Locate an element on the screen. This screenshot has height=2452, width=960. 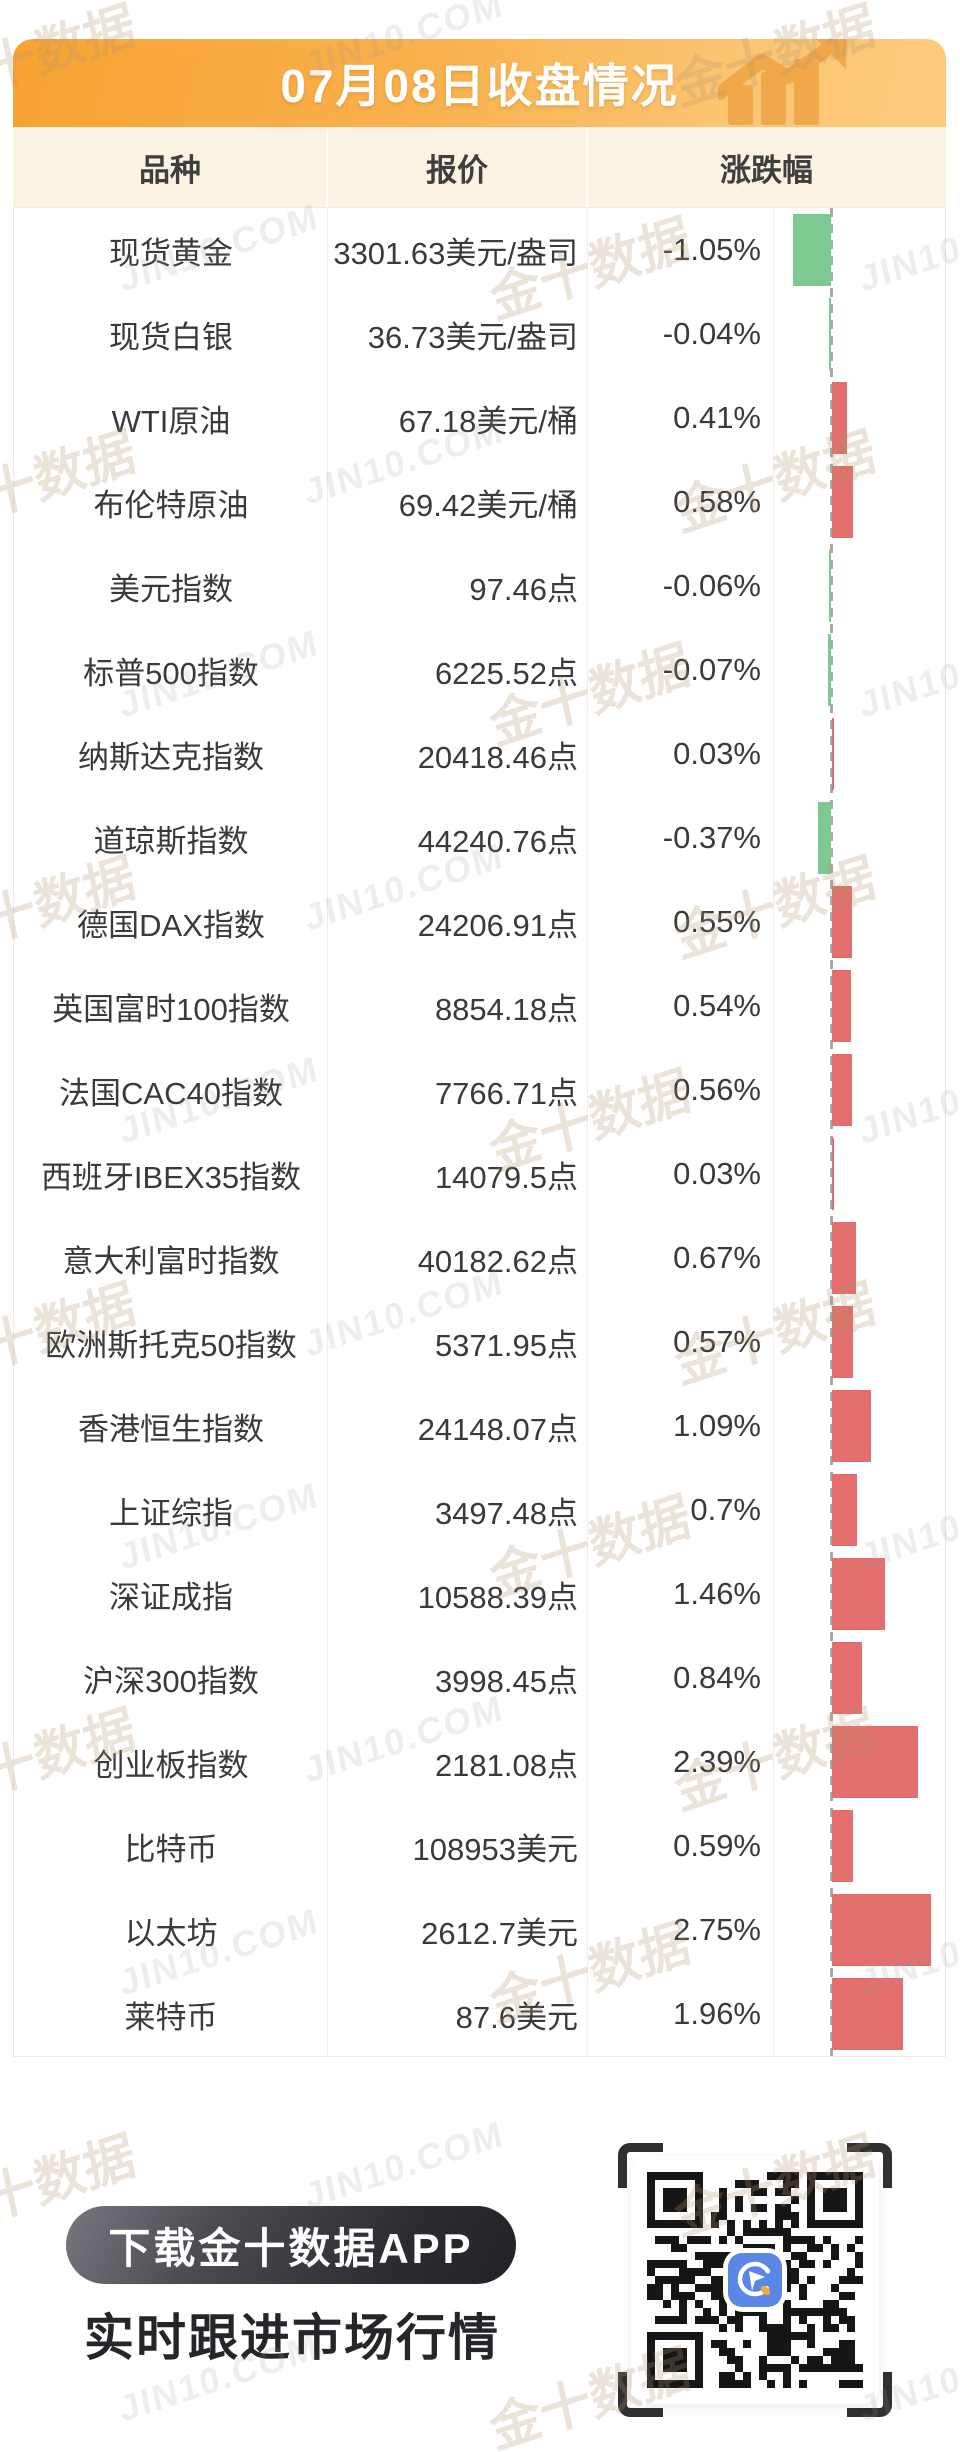
instrument-quote: 69.42美元/桶 is located at coordinates (488, 505).